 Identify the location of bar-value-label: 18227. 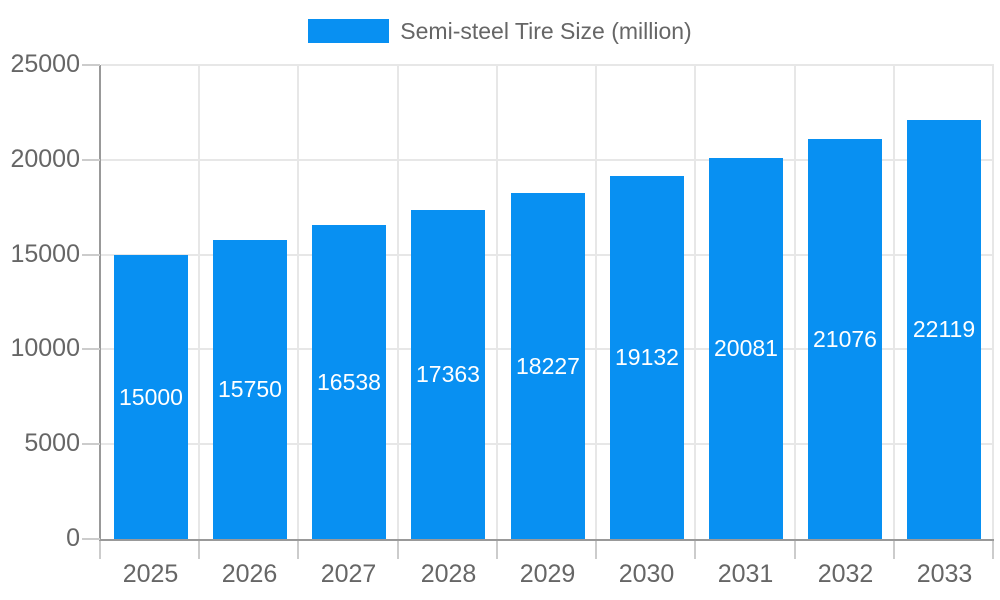
(548, 365).